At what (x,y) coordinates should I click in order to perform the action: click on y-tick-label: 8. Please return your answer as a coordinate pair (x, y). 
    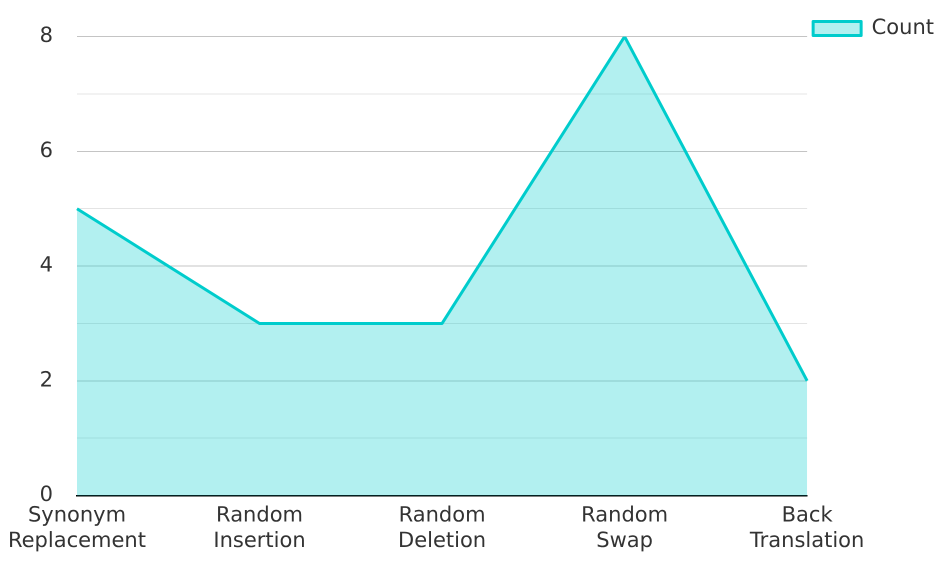
    Looking at the image, I should click on (46, 35).